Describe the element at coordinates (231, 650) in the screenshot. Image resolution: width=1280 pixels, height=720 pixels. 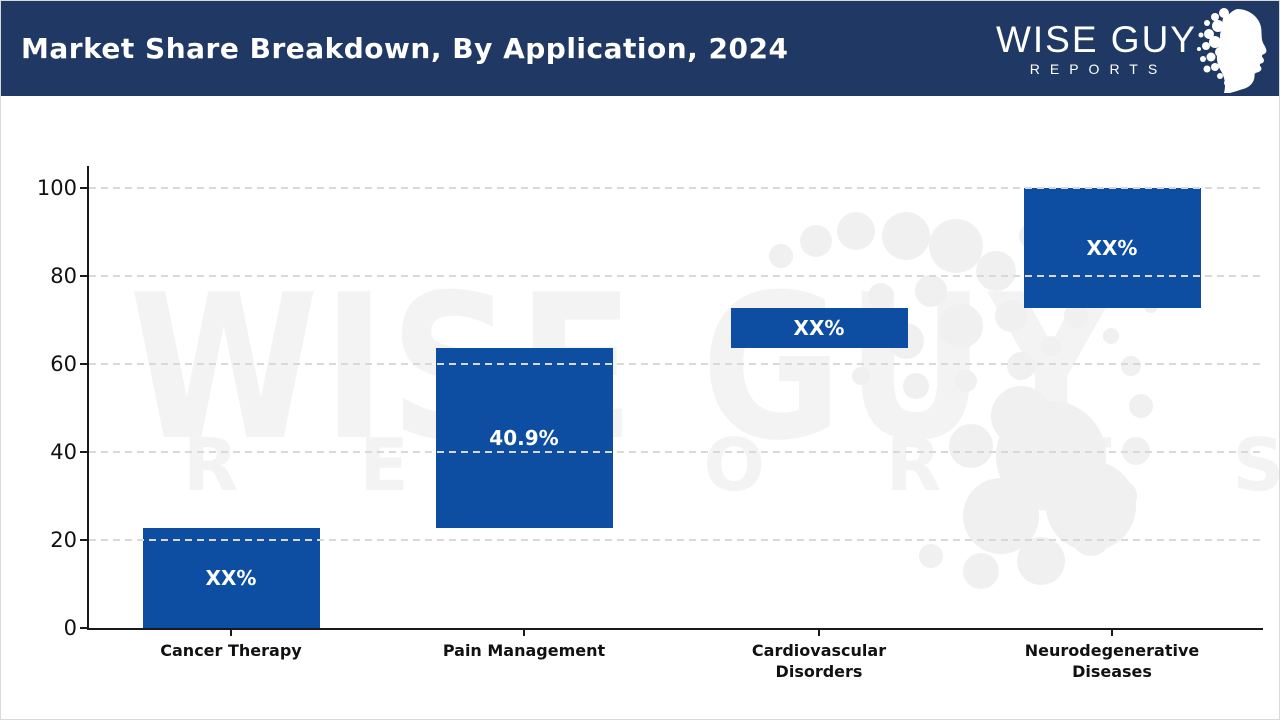
I see `x-category-label: Cancer Therapy` at that location.